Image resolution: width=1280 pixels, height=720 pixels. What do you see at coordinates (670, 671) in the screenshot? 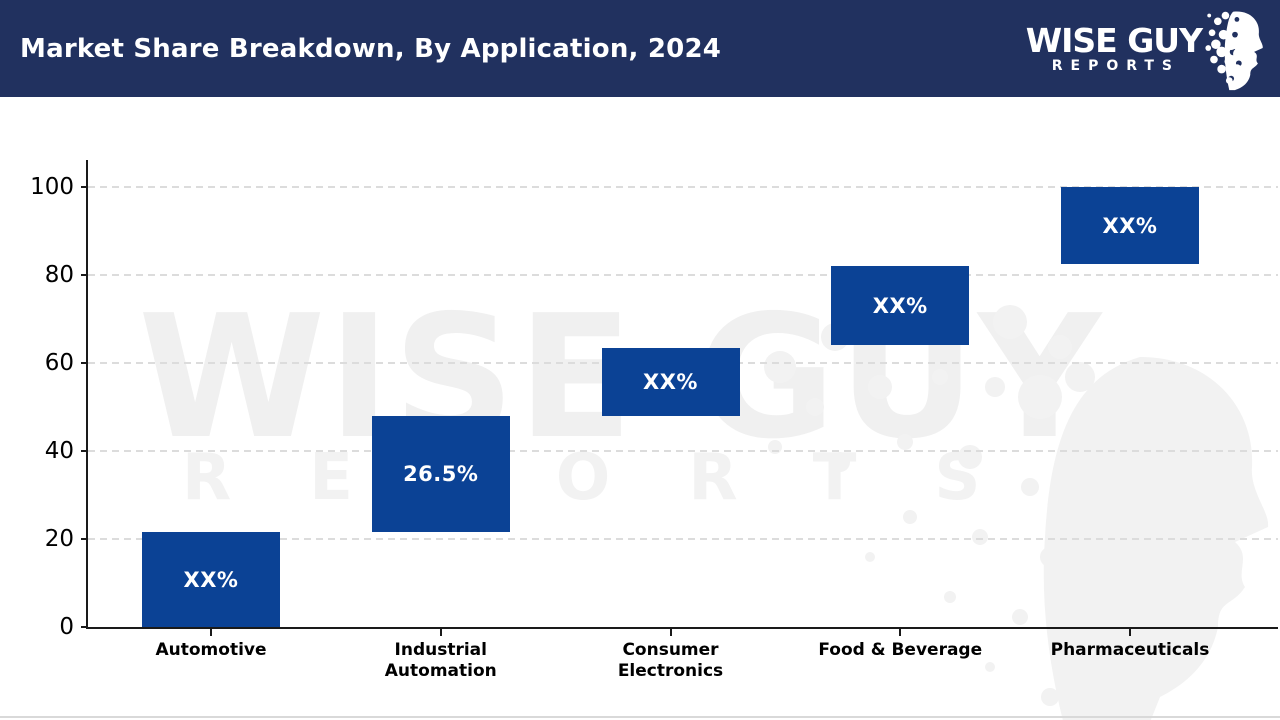
I see `x-category-label-line: Electronics` at bounding box center [670, 671].